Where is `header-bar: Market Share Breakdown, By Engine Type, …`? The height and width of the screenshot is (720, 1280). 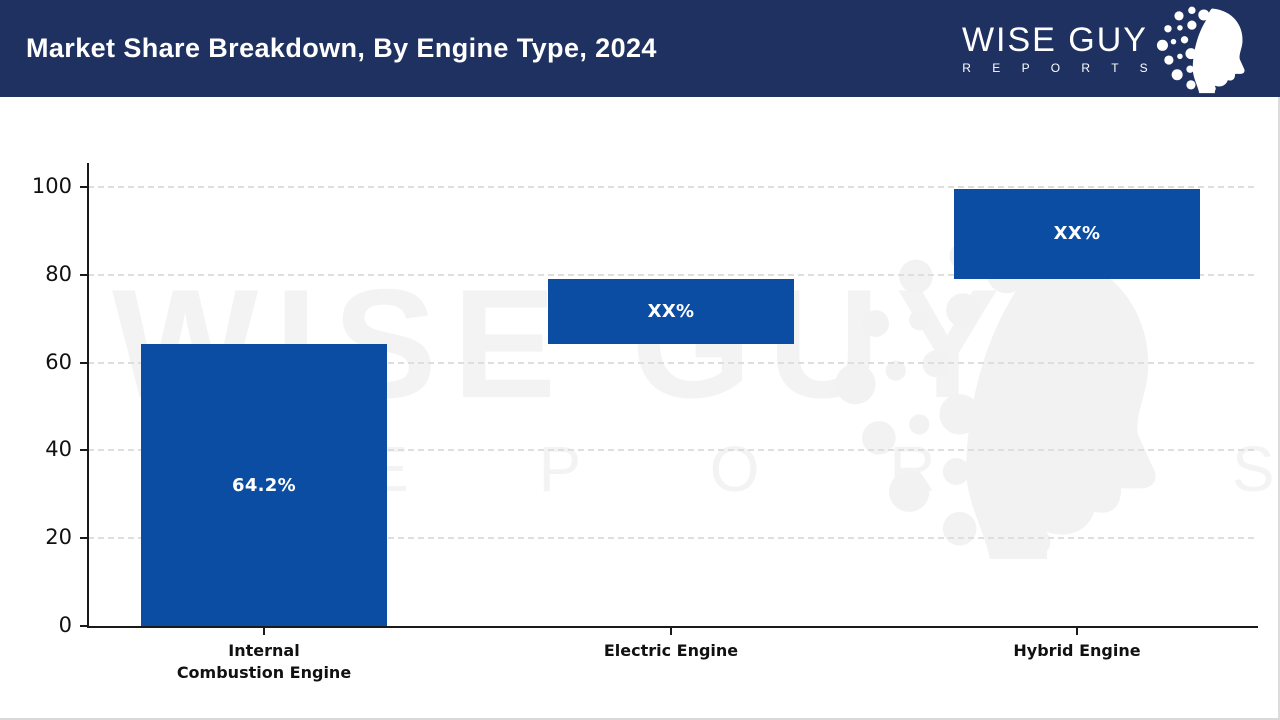
header-bar: Market Share Breakdown, By Engine Type, … is located at coordinates (640, 48).